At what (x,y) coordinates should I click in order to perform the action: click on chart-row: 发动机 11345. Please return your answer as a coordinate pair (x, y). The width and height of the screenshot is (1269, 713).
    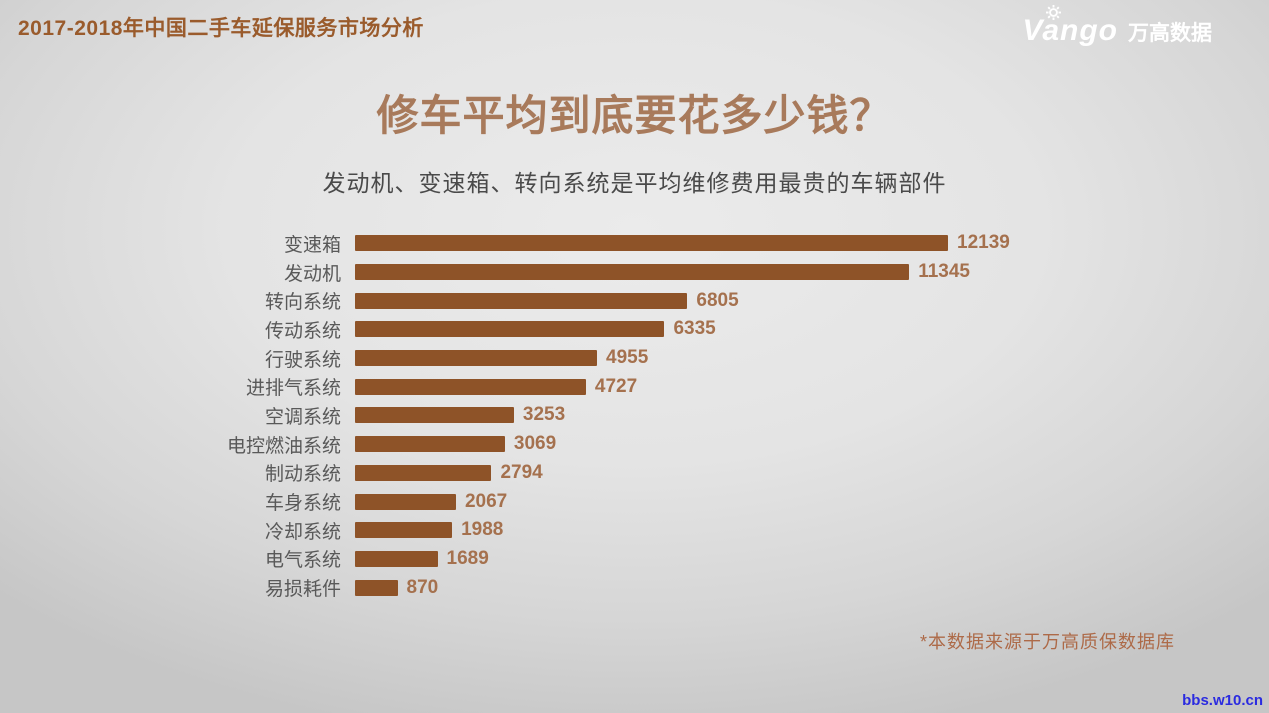
    Looking at the image, I should click on (615, 272).